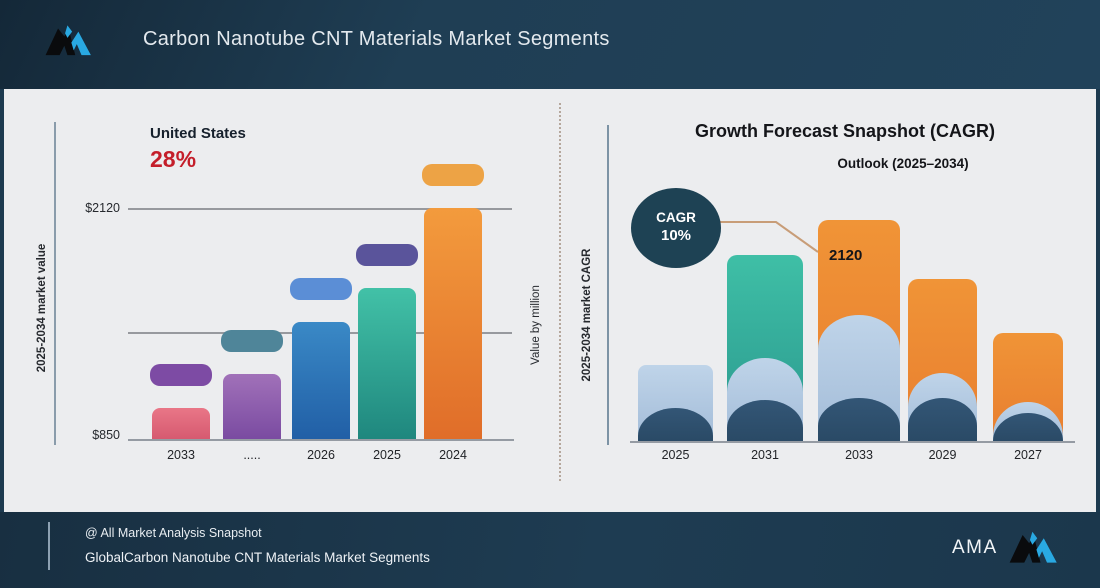  Describe the element at coordinates (844, 131) in the screenshot. I see `right-chart-title: Growth Forecast Snapshot (CAGR)` at that location.